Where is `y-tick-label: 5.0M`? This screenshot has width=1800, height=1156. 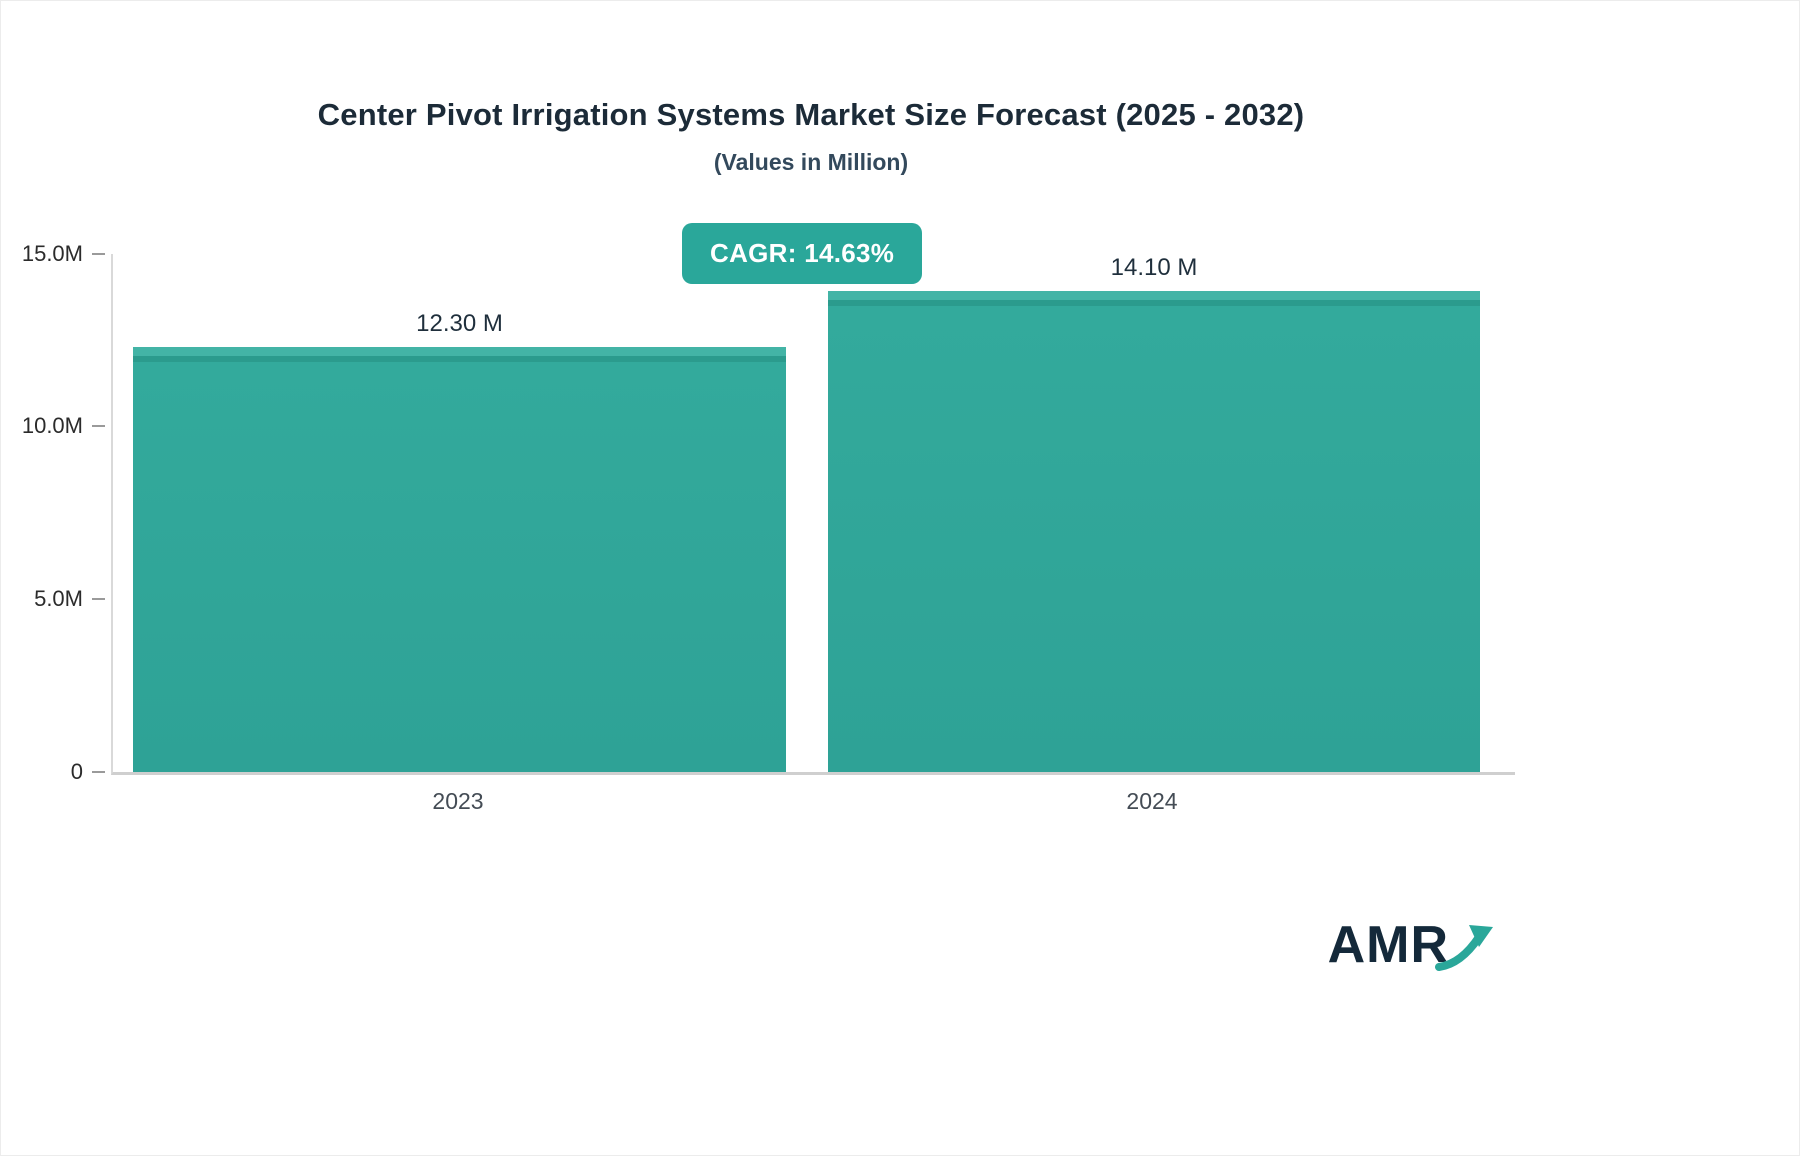
y-tick-label: 5.0M is located at coordinates (58, 598).